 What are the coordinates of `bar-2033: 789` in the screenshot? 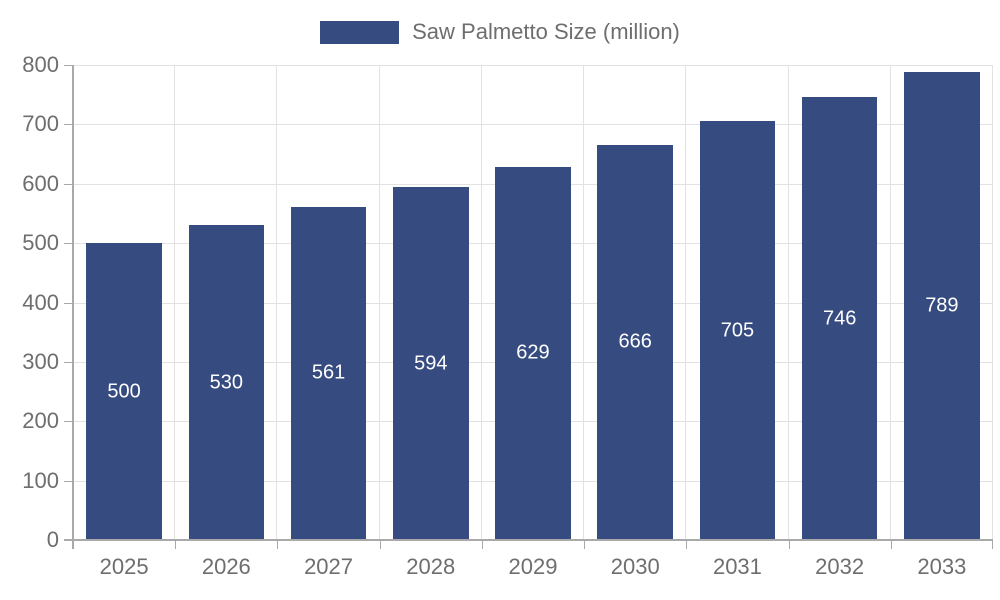 It's located at (942, 305).